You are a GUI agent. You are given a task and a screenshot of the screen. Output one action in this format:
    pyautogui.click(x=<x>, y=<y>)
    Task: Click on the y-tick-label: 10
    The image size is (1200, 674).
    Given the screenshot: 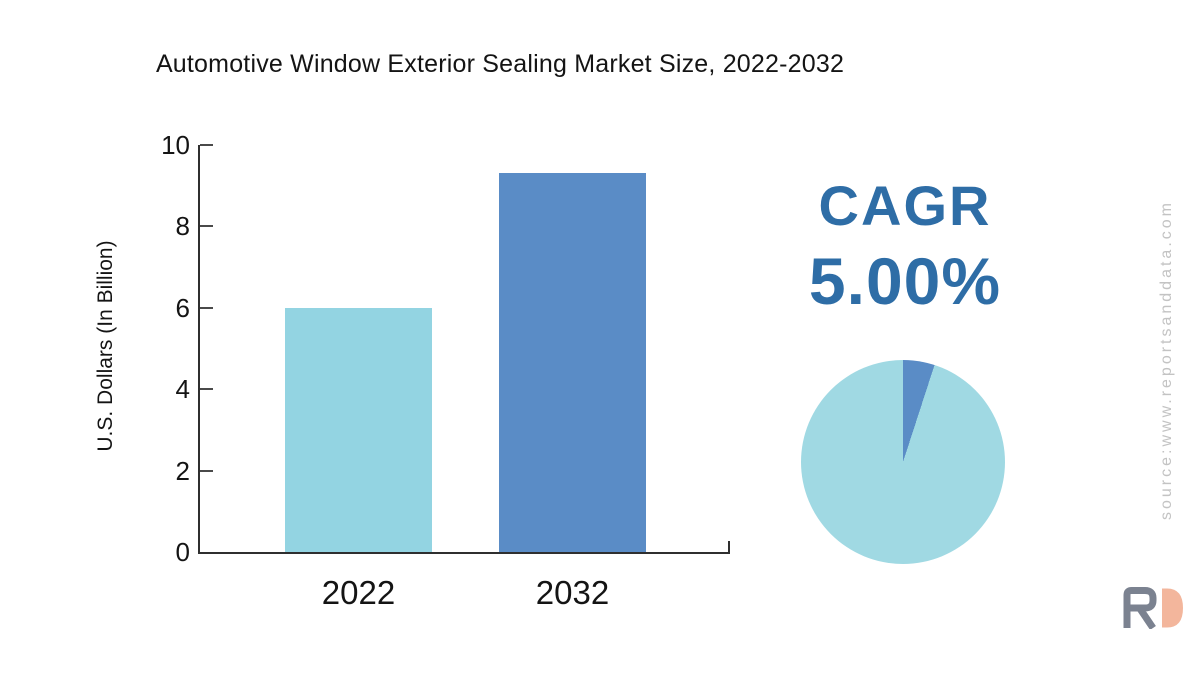 What is the action you would take?
    pyautogui.click(x=175, y=145)
    